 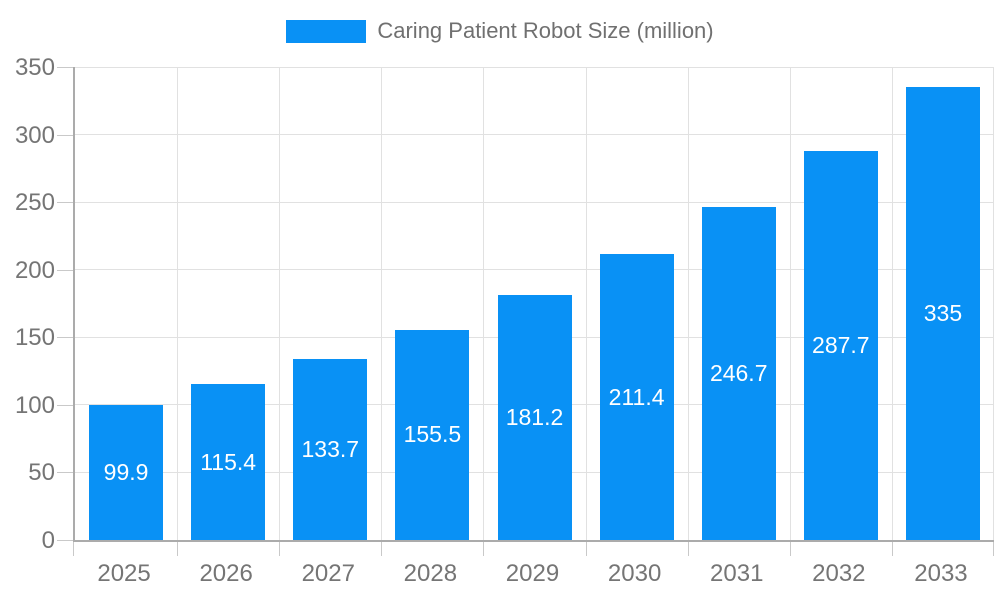 I want to click on chart-bar: 181.2, so click(x=534, y=417).